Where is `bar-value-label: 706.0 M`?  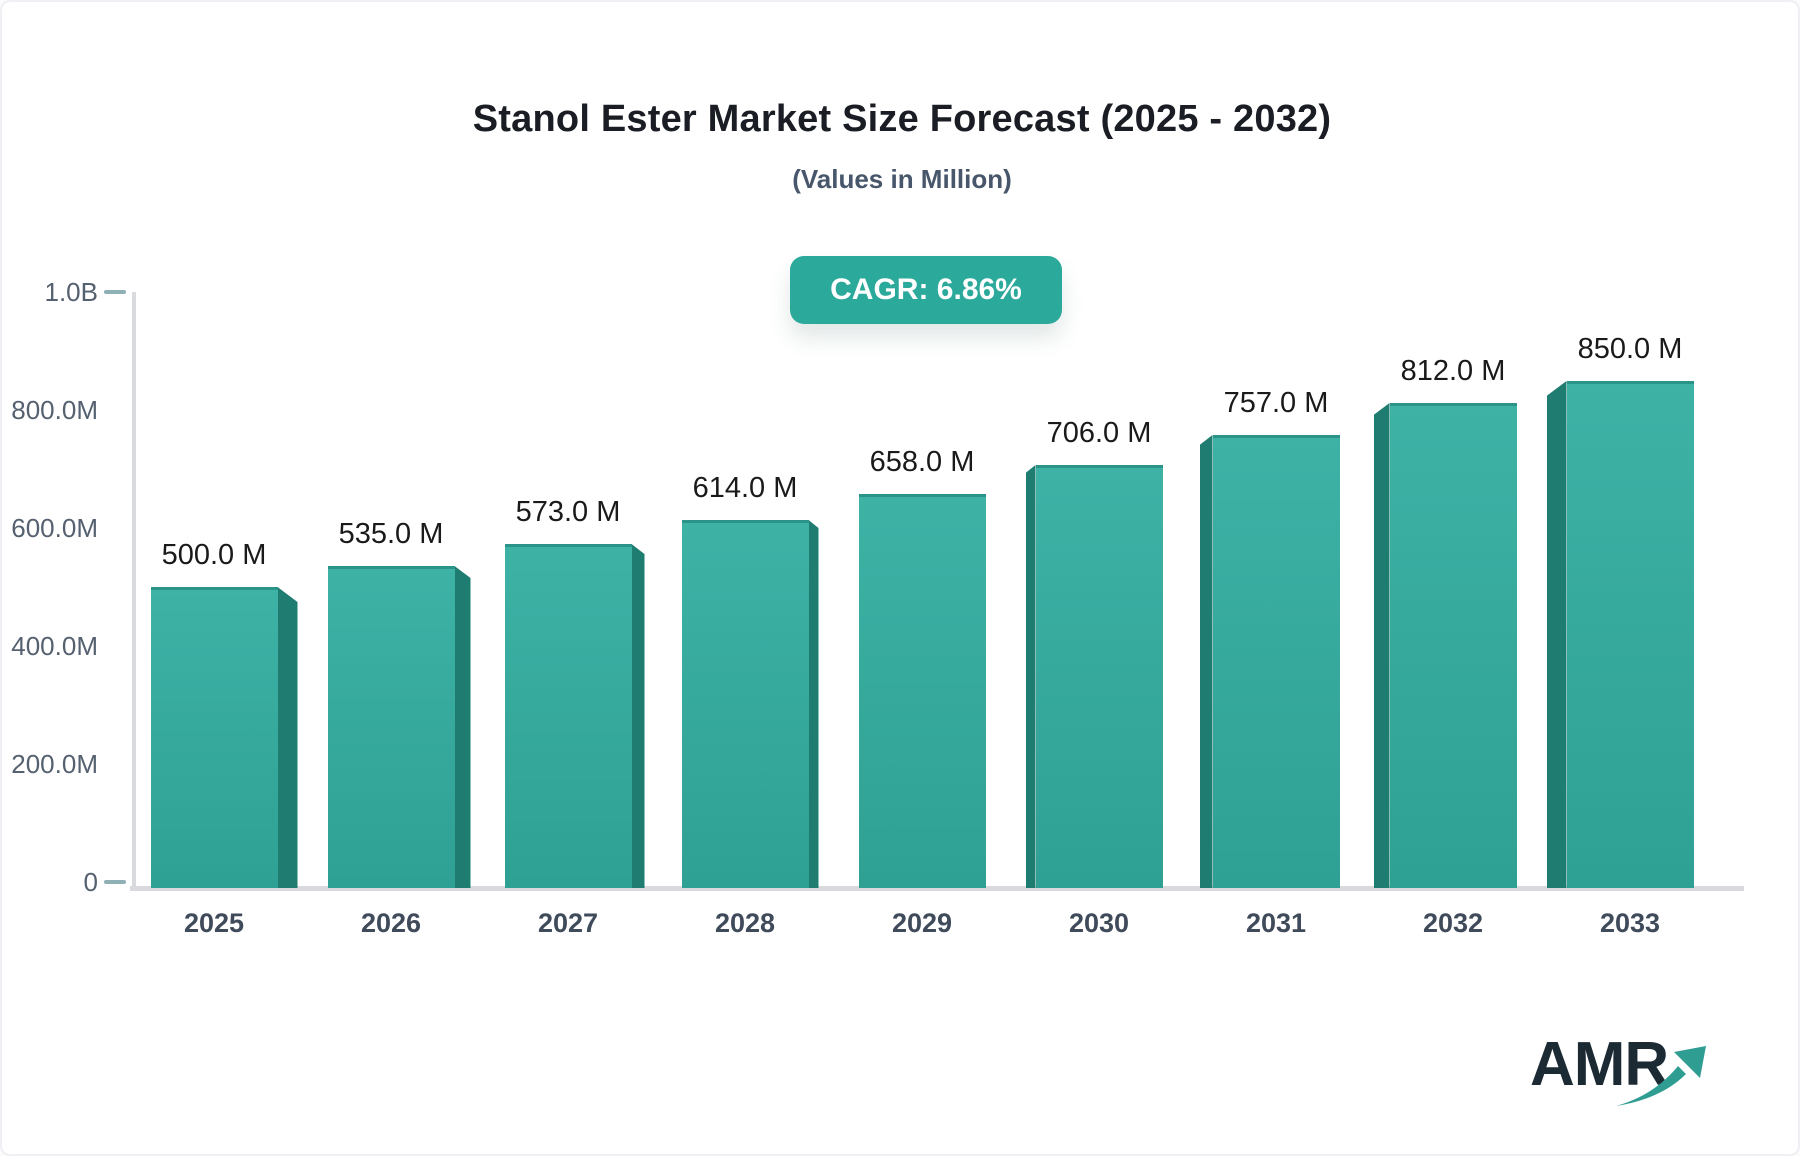
bar-value-label: 706.0 M is located at coordinates (1099, 433).